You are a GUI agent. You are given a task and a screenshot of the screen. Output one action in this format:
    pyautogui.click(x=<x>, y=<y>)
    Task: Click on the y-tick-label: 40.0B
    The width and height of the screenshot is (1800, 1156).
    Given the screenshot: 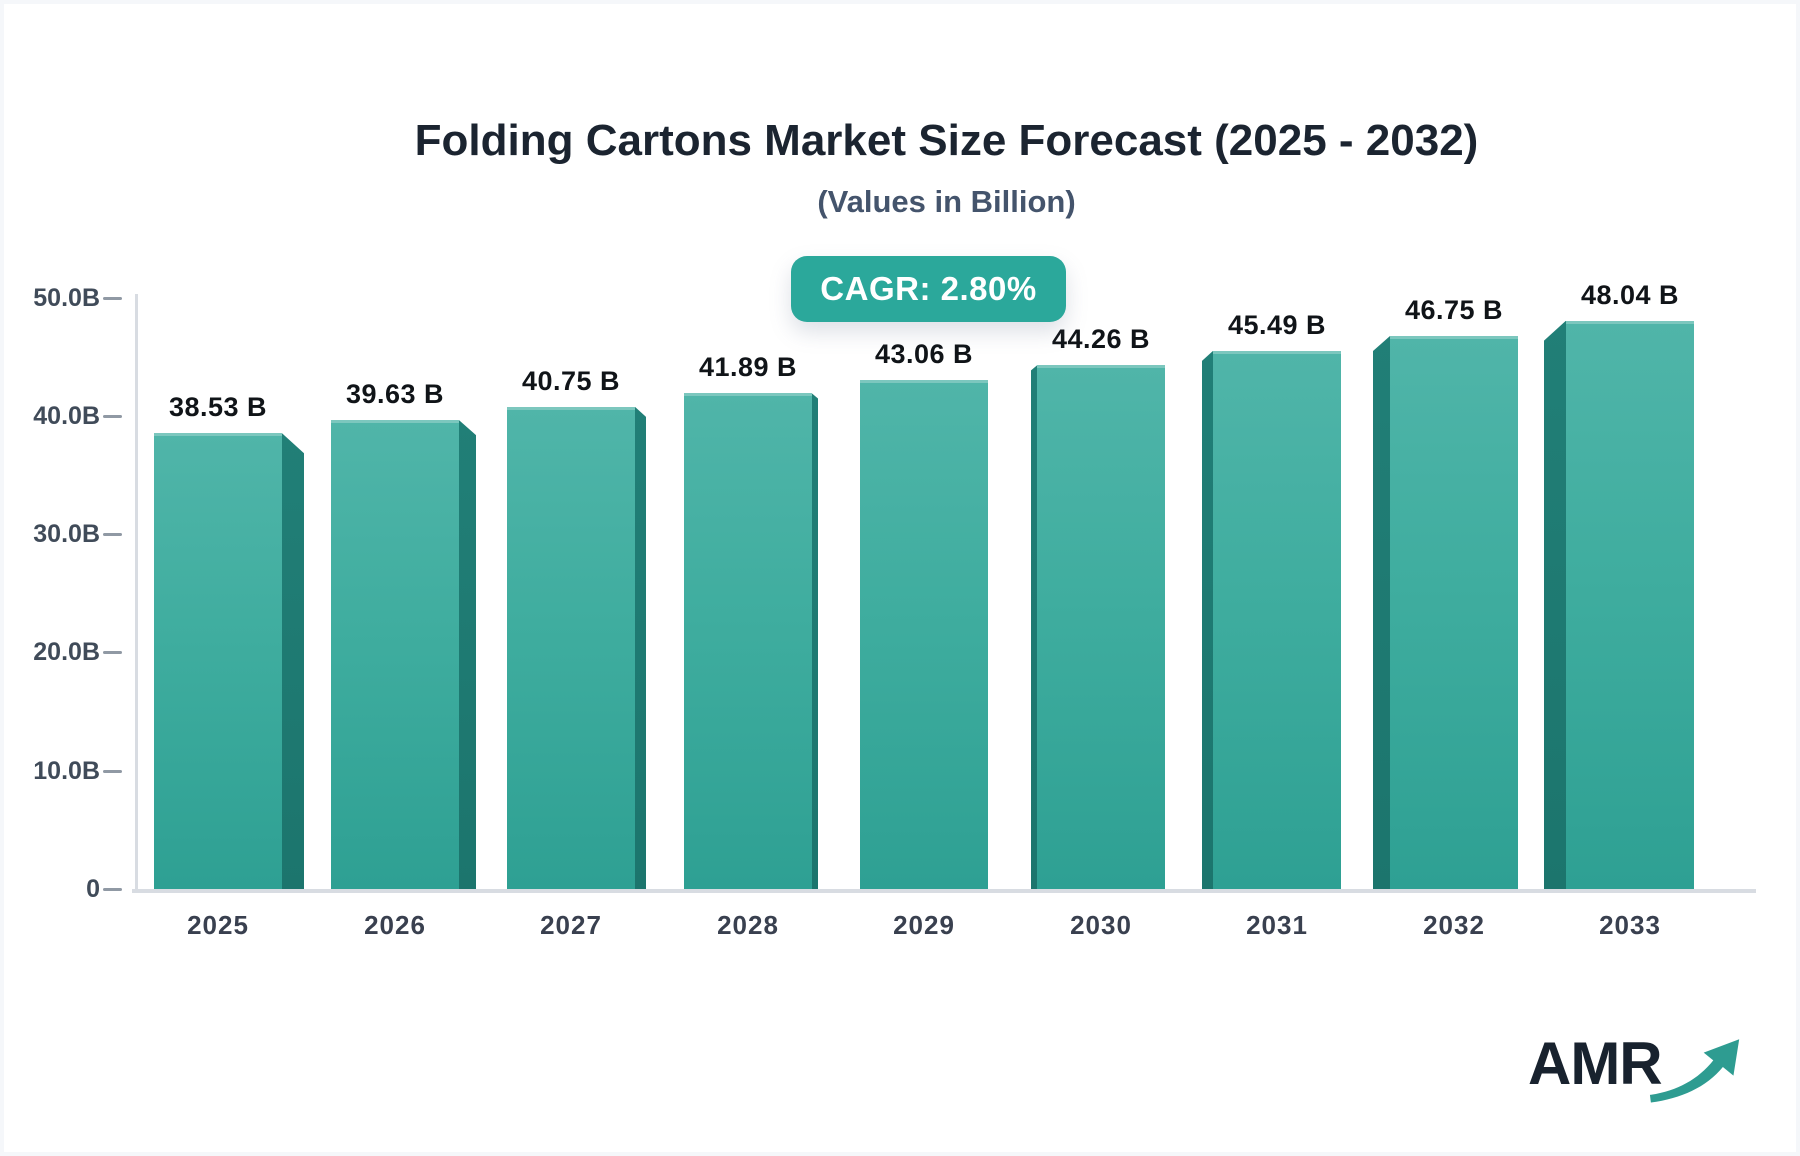 What is the action you would take?
    pyautogui.click(x=66, y=415)
    